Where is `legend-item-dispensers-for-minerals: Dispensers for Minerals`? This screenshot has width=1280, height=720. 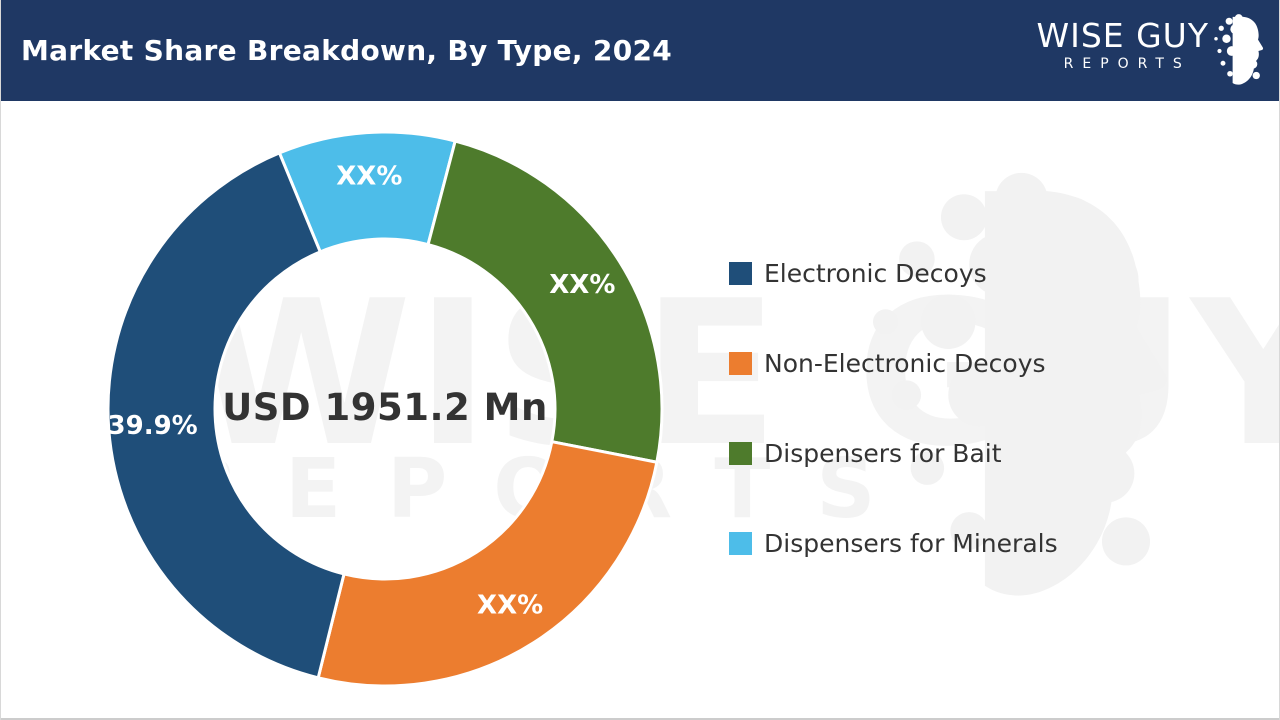
legend-item-dispensers-for-minerals: Dispensers for Minerals is located at coordinates (893, 543).